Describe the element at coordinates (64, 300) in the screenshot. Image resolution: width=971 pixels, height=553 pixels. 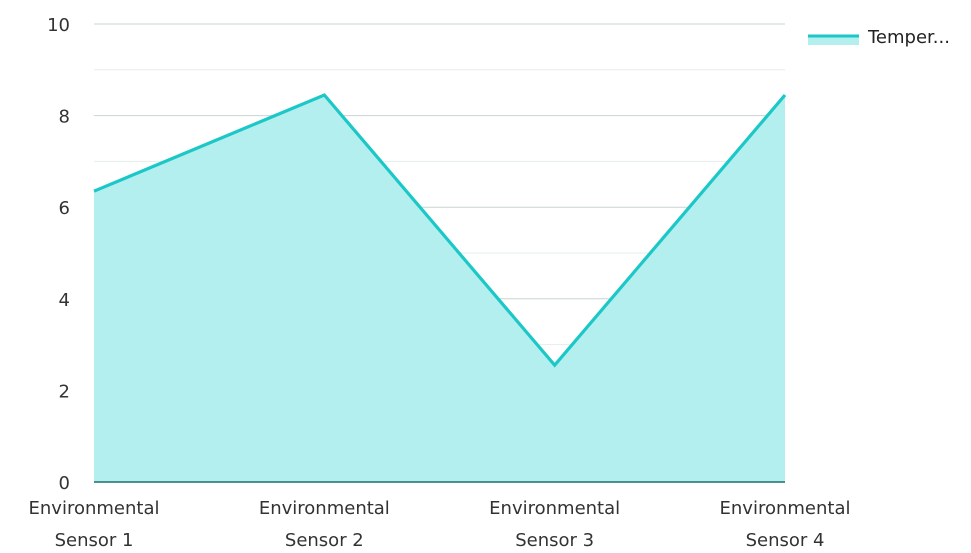
I see `y-tick-label: 4` at that location.